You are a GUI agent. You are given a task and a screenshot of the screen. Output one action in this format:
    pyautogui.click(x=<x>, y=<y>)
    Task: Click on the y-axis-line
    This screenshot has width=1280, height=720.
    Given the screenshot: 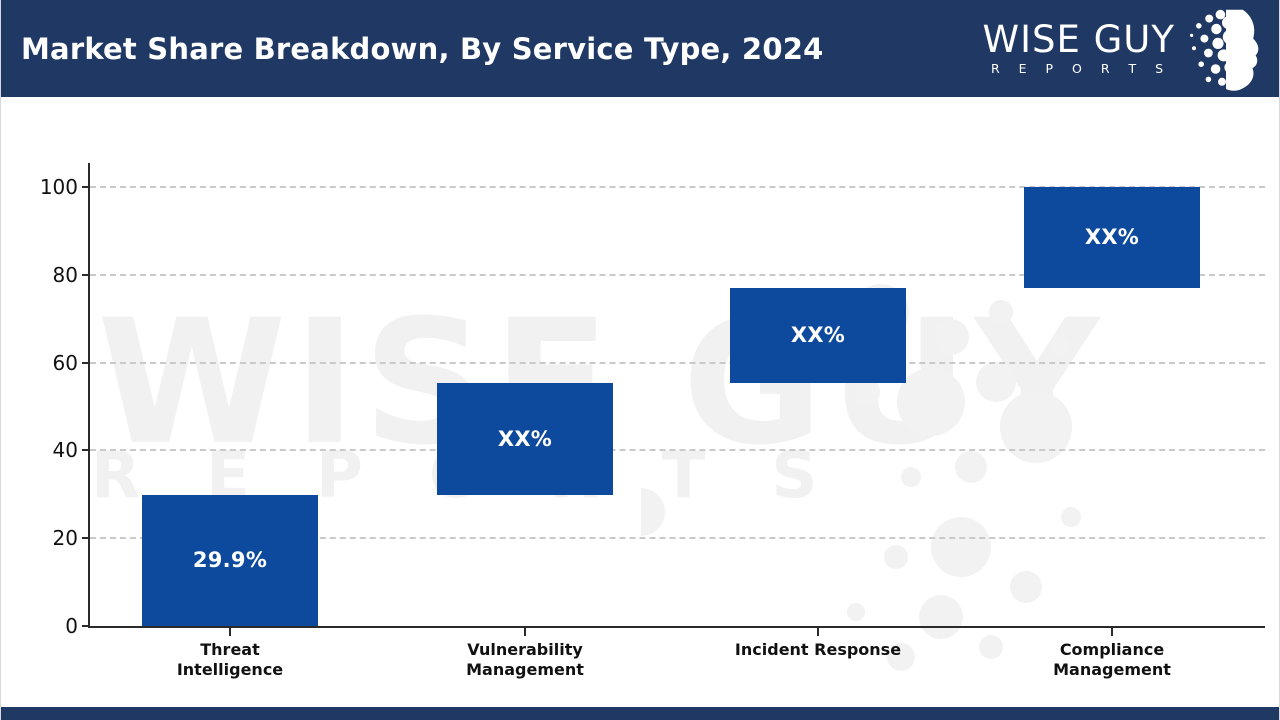 What is the action you would take?
    pyautogui.click(x=89, y=395)
    